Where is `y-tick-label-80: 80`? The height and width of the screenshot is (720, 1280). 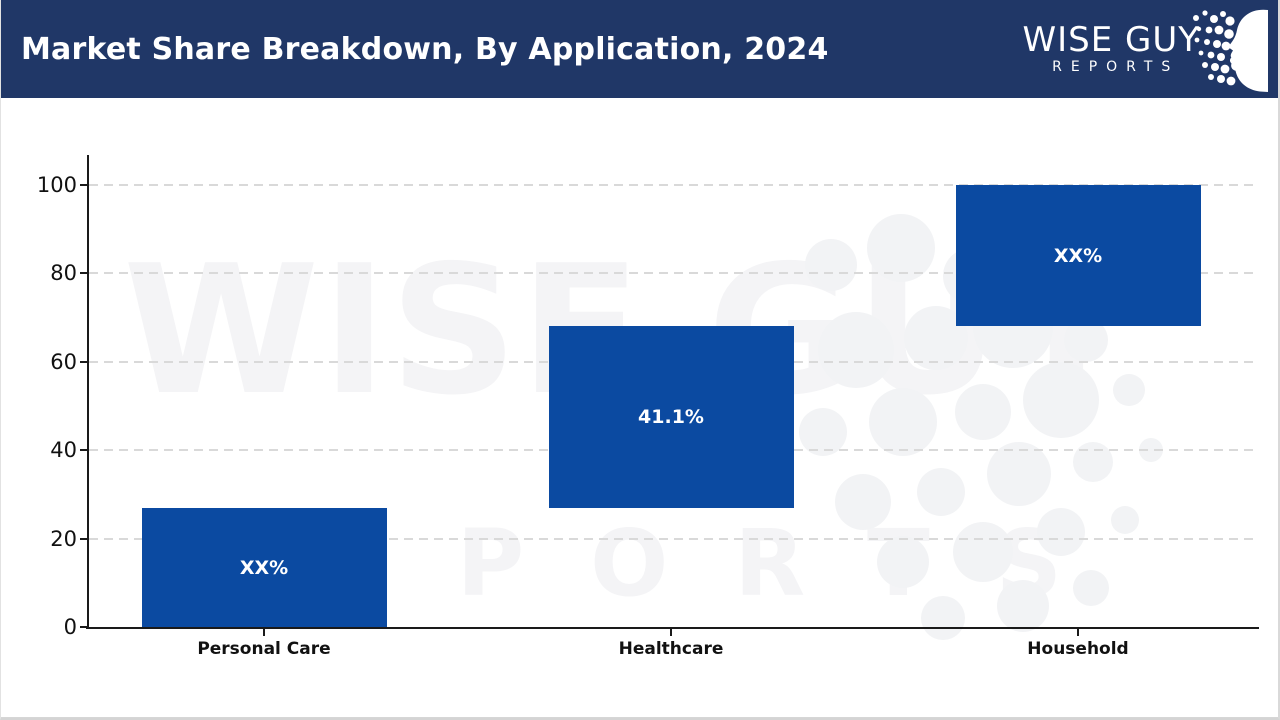 y-tick-label-80: 80 is located at coordinates (63, 273).